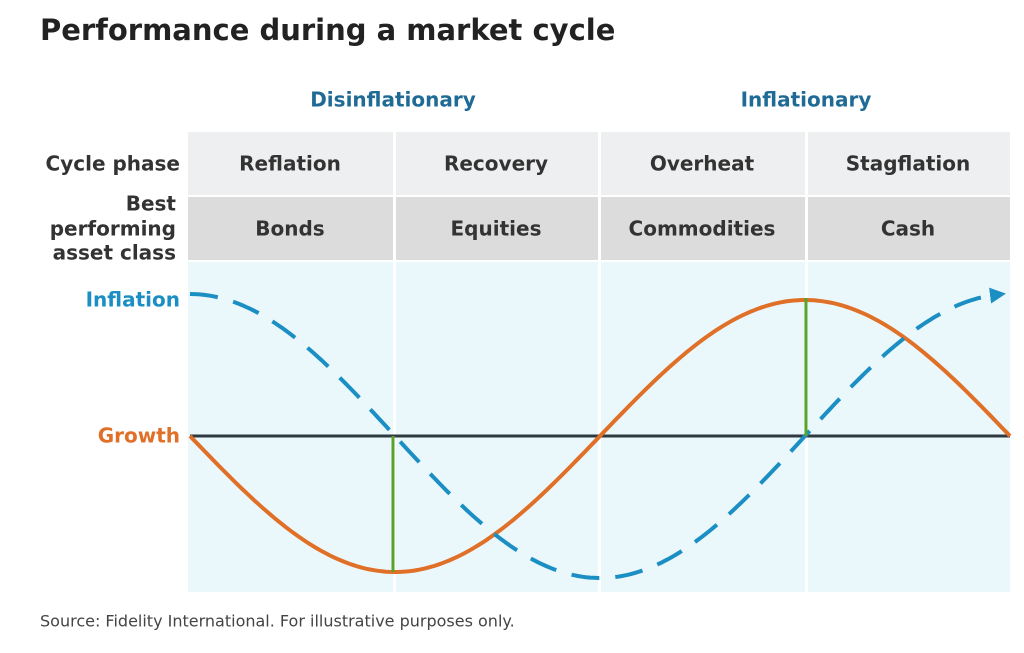  What do you see at coordinates (289, 229) in the screenshot?
I see `asset-class: Bonds` at bounding box center [289, 229].